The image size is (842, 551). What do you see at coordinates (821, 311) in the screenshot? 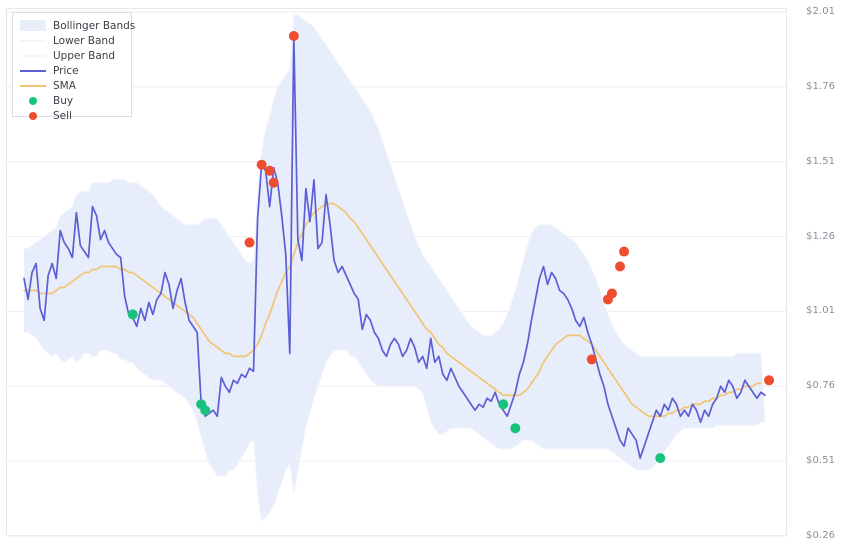
I see `y-axis-tick-label: $1.01` at bounding box center [821, 311].